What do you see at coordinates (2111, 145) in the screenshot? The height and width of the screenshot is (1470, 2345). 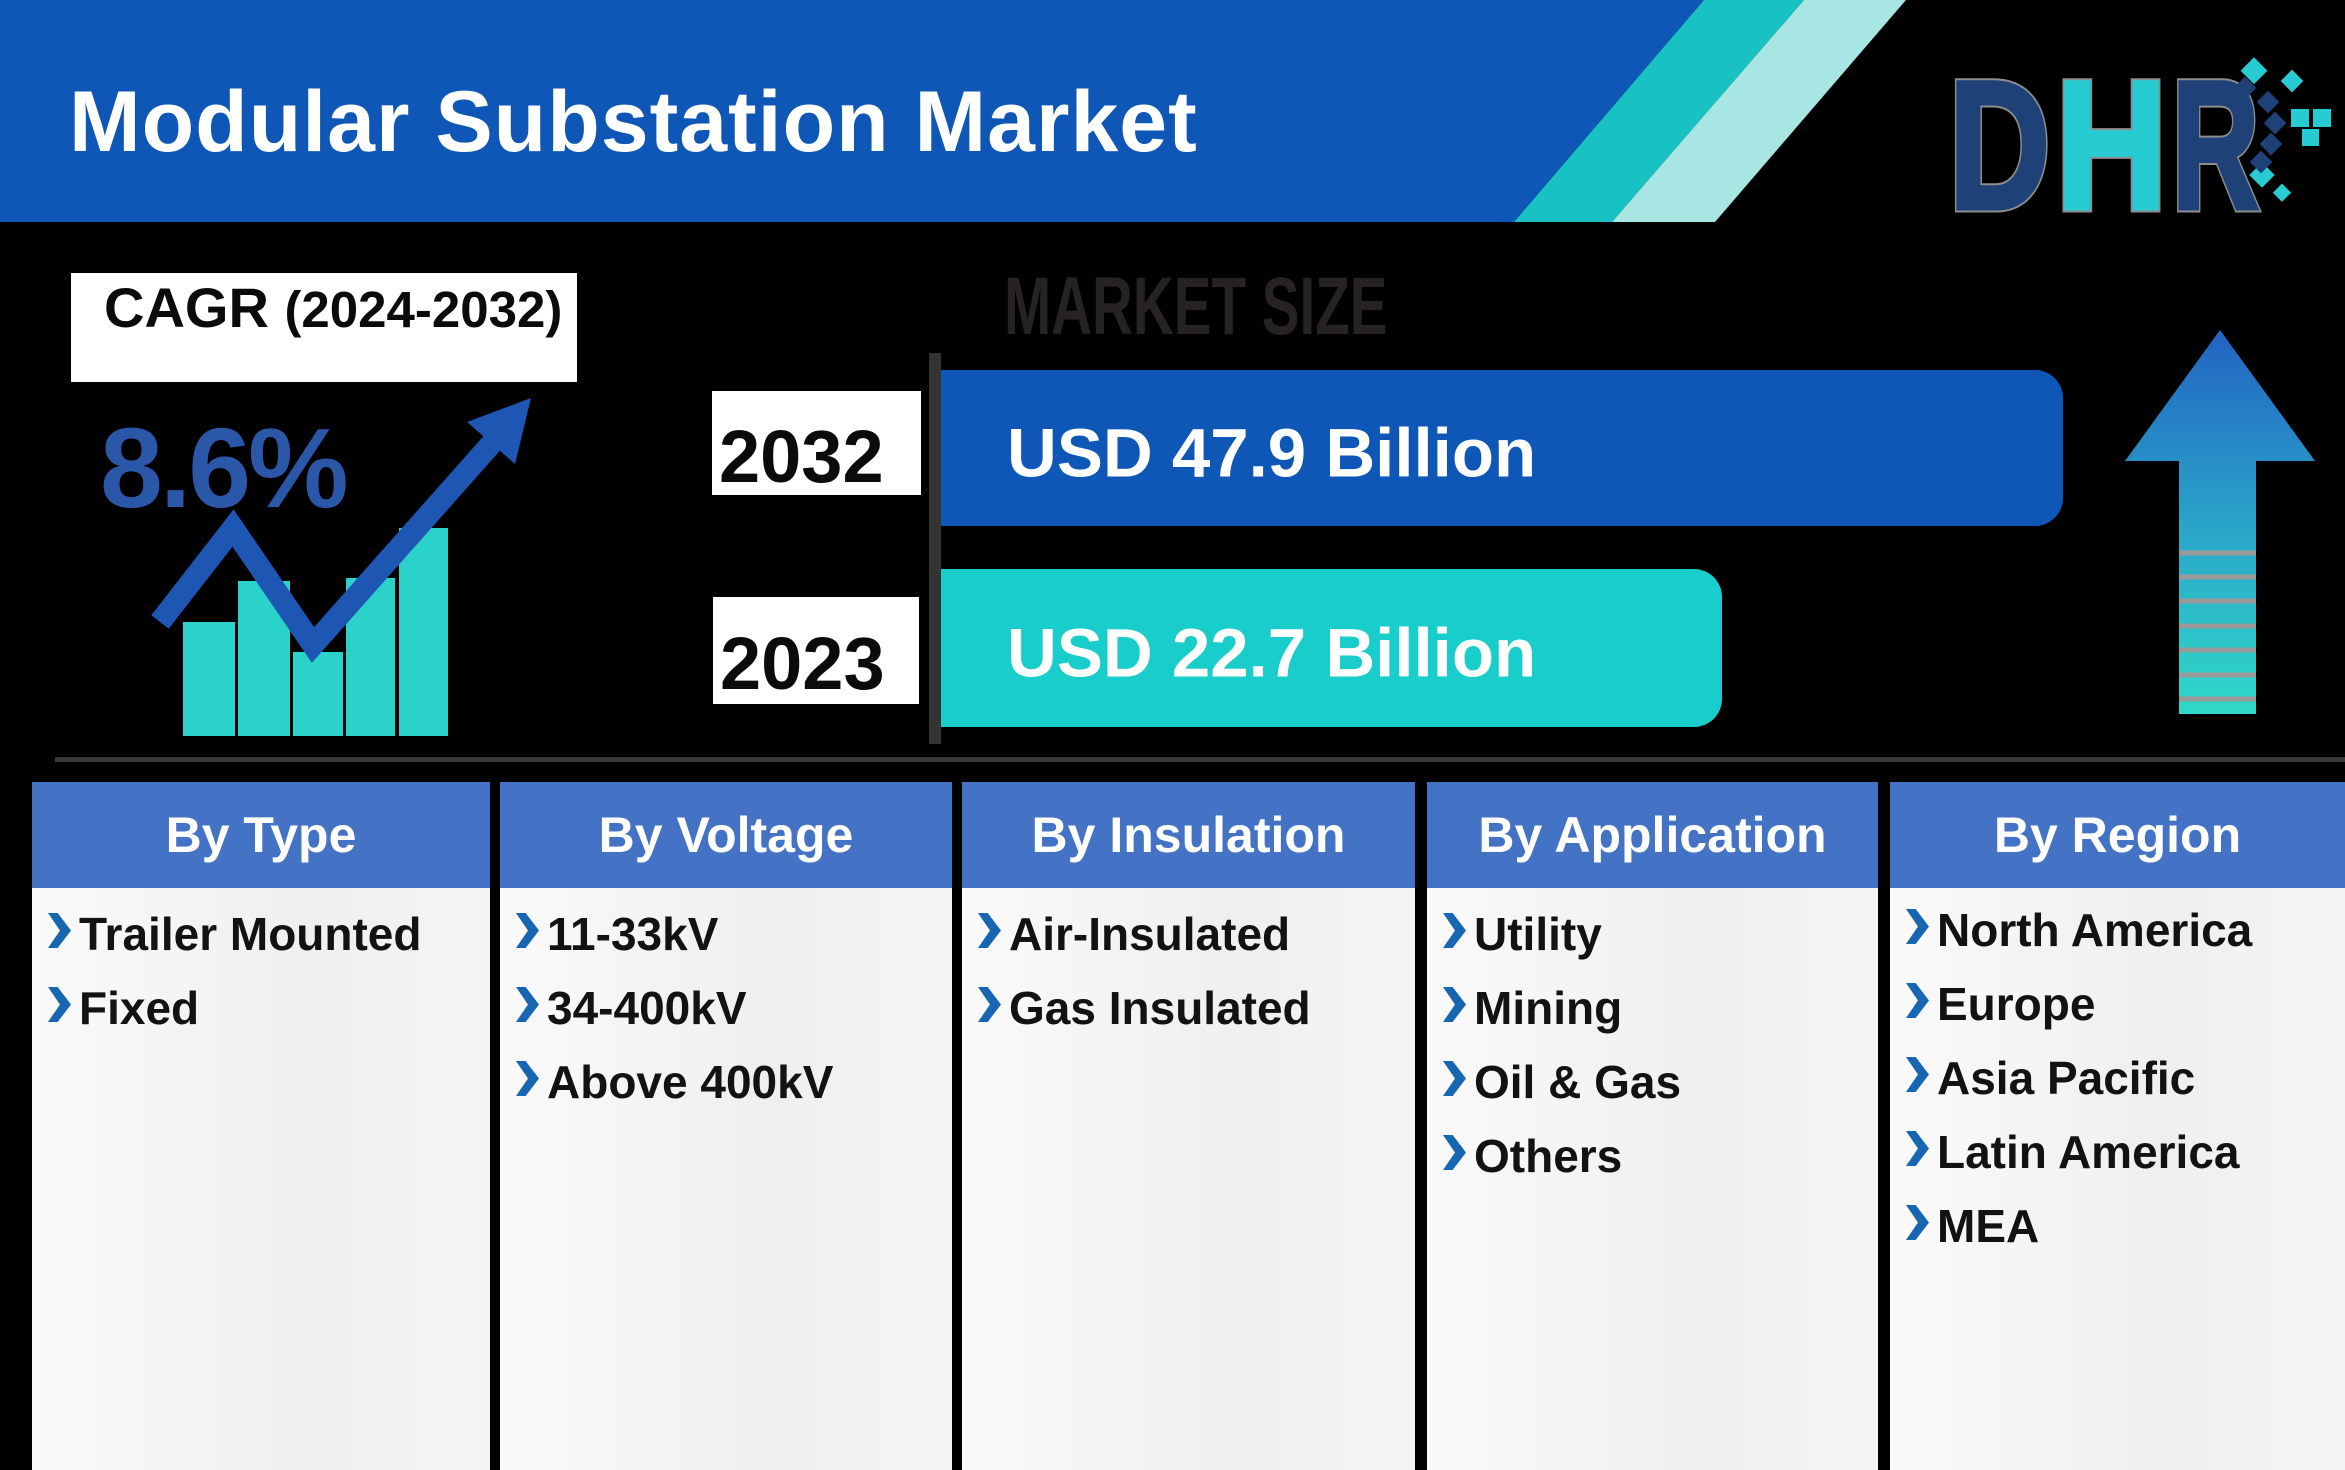 I see `svg-text: H` at bounding box center [2111, 145].